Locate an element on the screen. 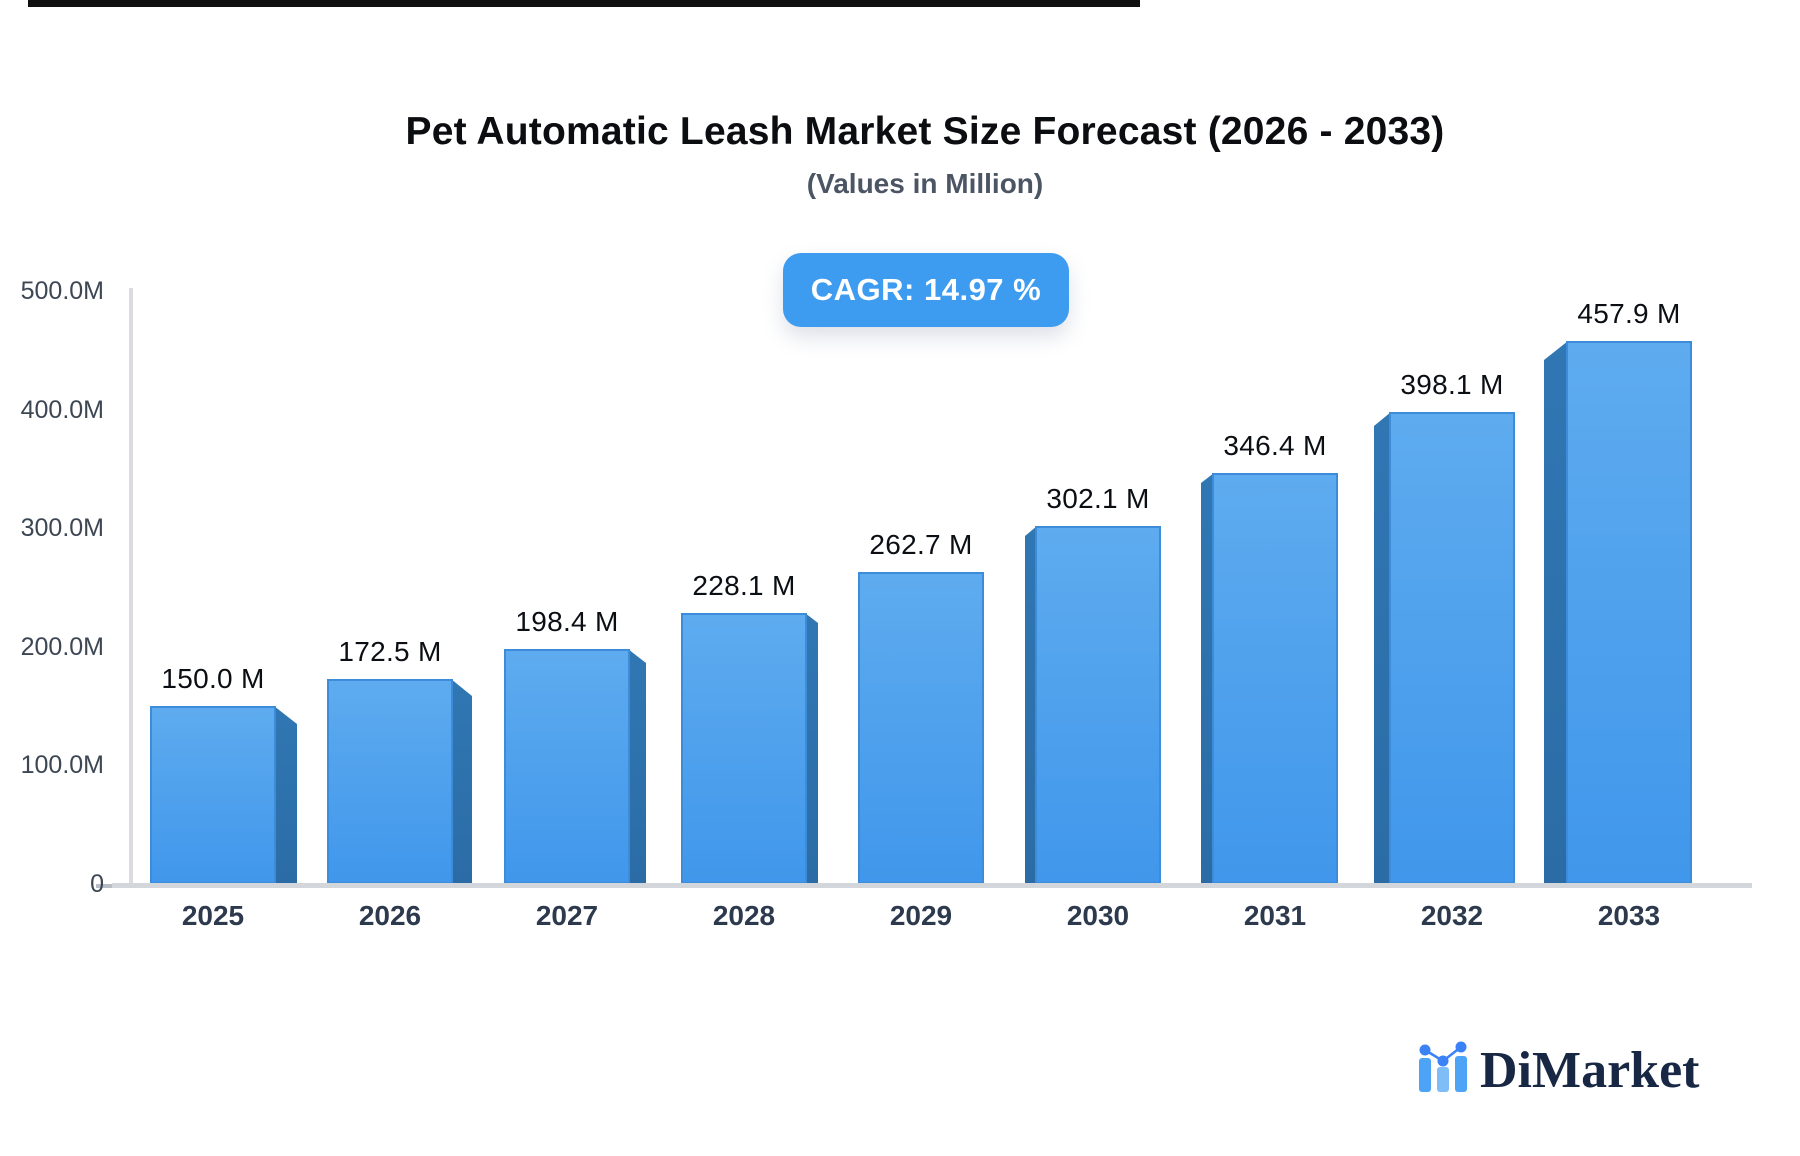  bar-2033 is located at coordinates (1629, 612).